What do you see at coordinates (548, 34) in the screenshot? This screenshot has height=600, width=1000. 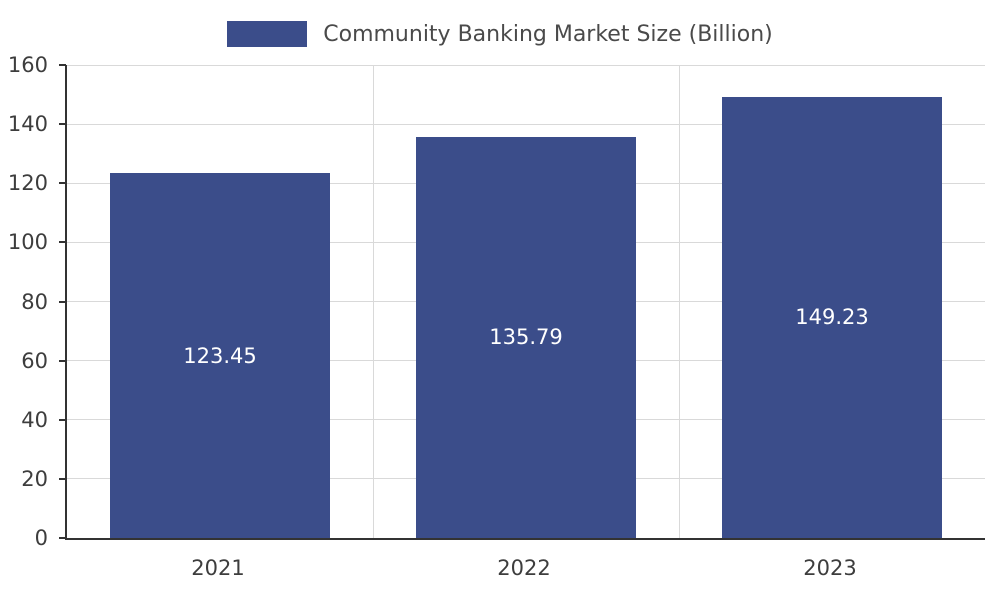 I see `legend-label: Community Banking Market Size (Billion)` at bounding box center [548, 34].